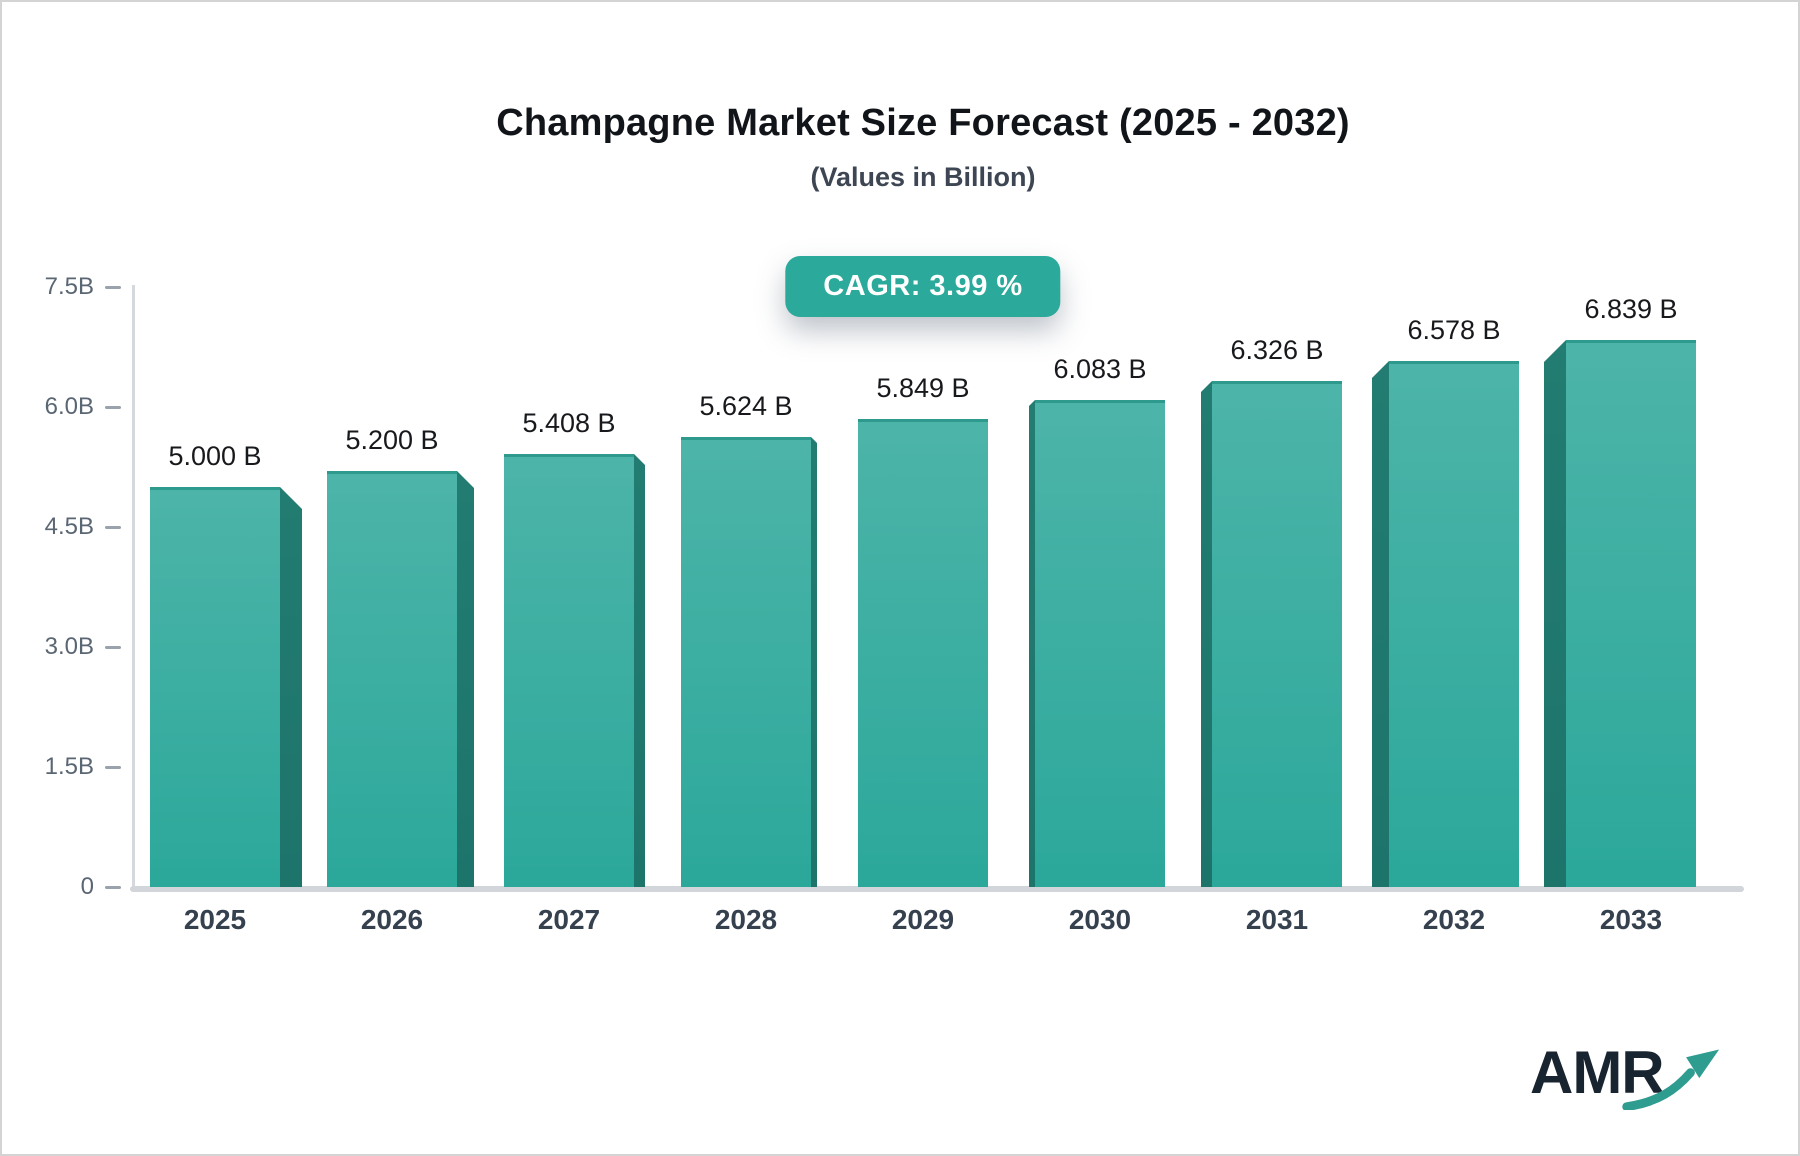  What do you see at coordinates (1100, 369) in the screenshot?
I see `bar-value-label: 6.083 B` at bounding box center [1100, 369].